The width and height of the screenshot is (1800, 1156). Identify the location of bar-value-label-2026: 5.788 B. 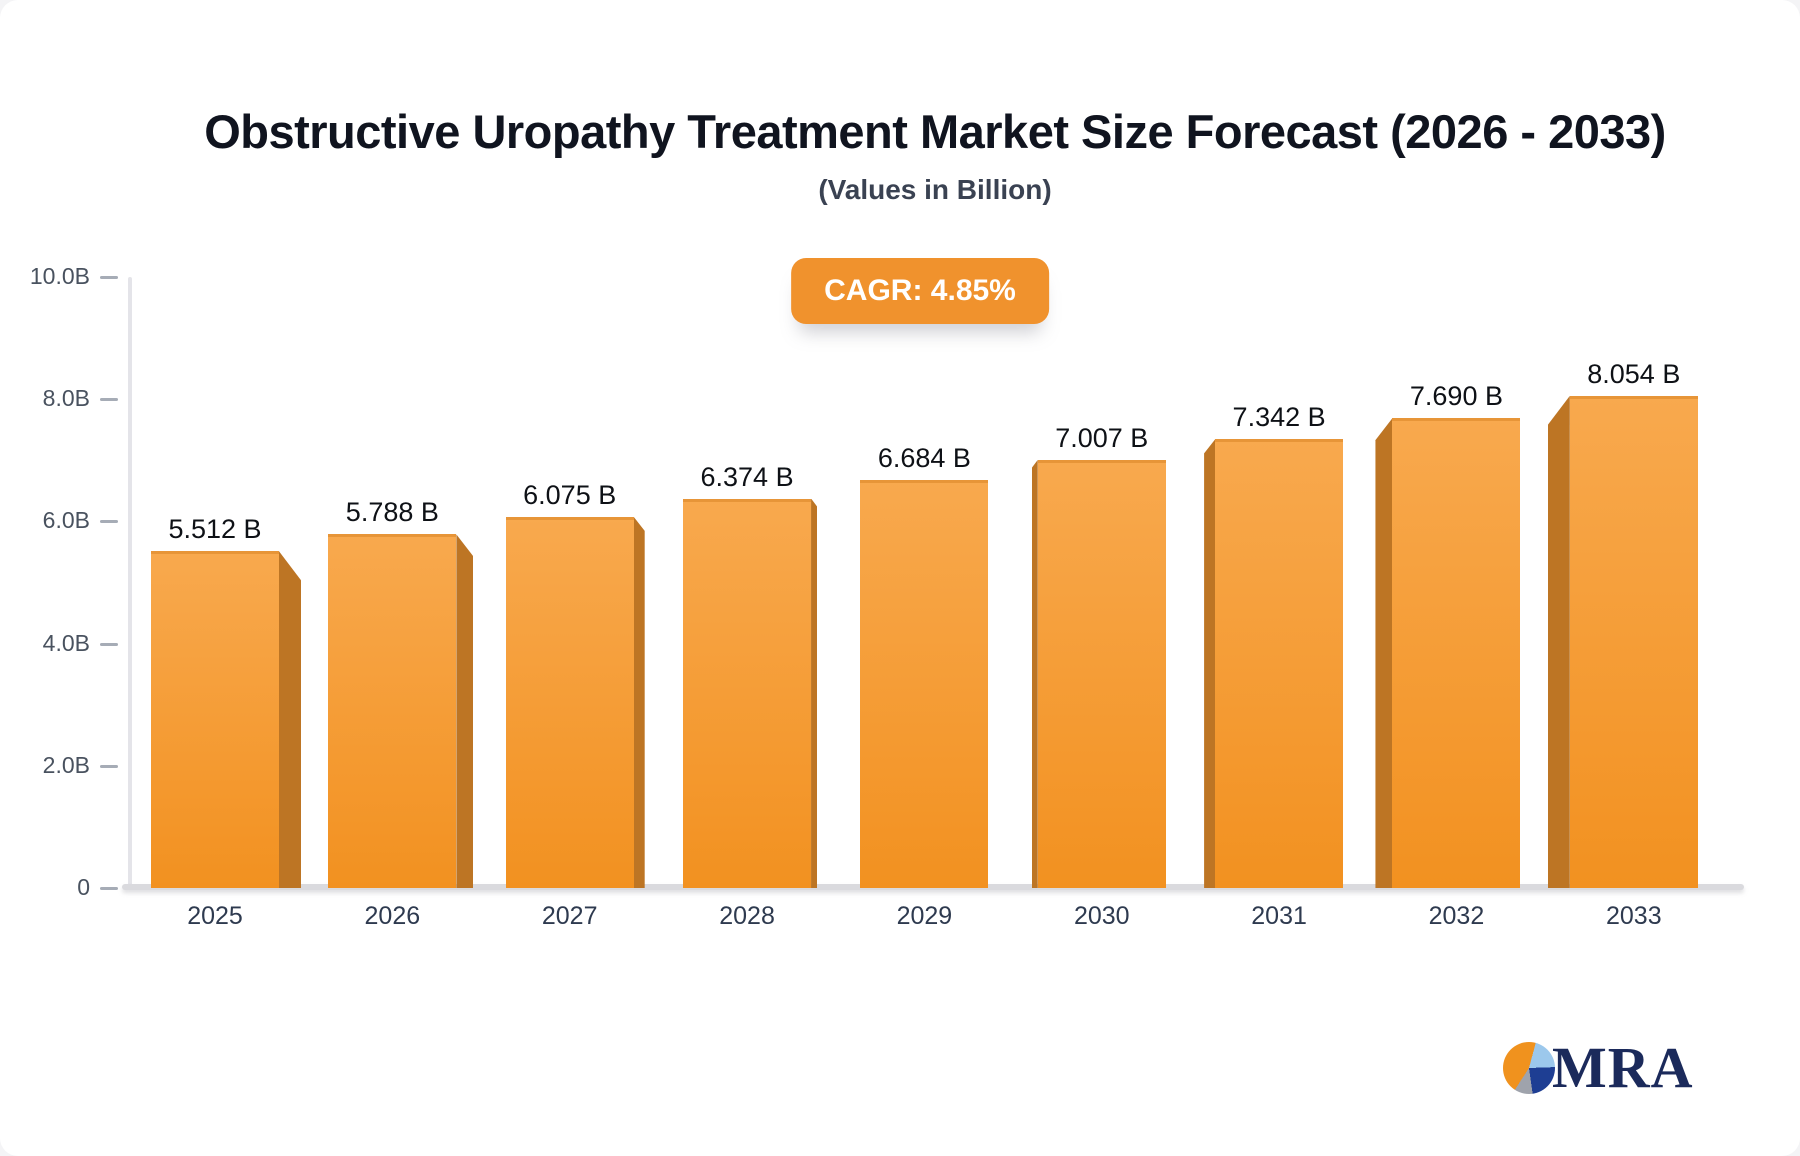
(392, 512).